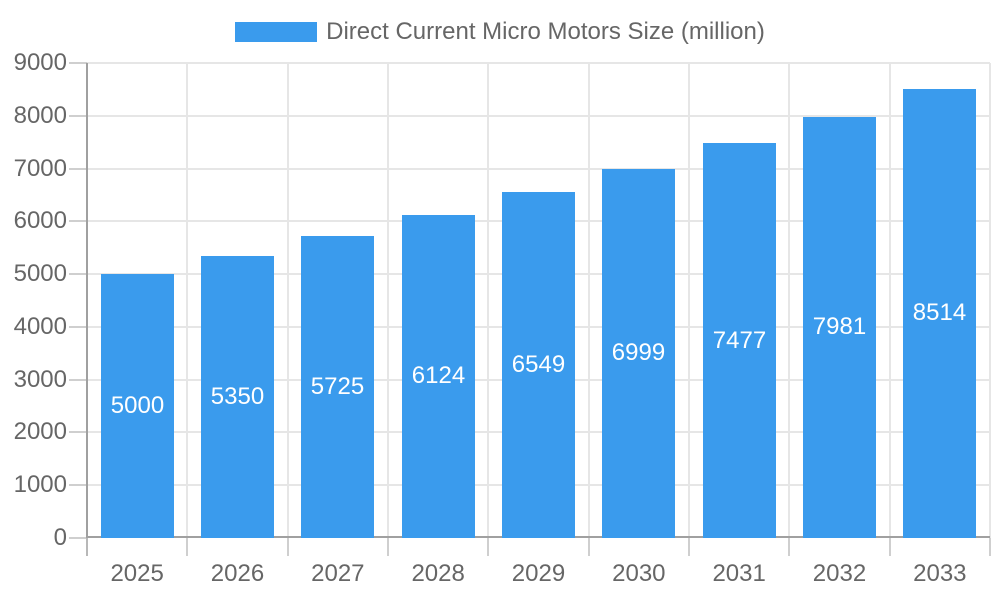 The width and height of the screenshot is (1000, 600). Describe the element at coordinates (40, 221) in the screenshot. I see `y-tick-label: 6000` at that location.